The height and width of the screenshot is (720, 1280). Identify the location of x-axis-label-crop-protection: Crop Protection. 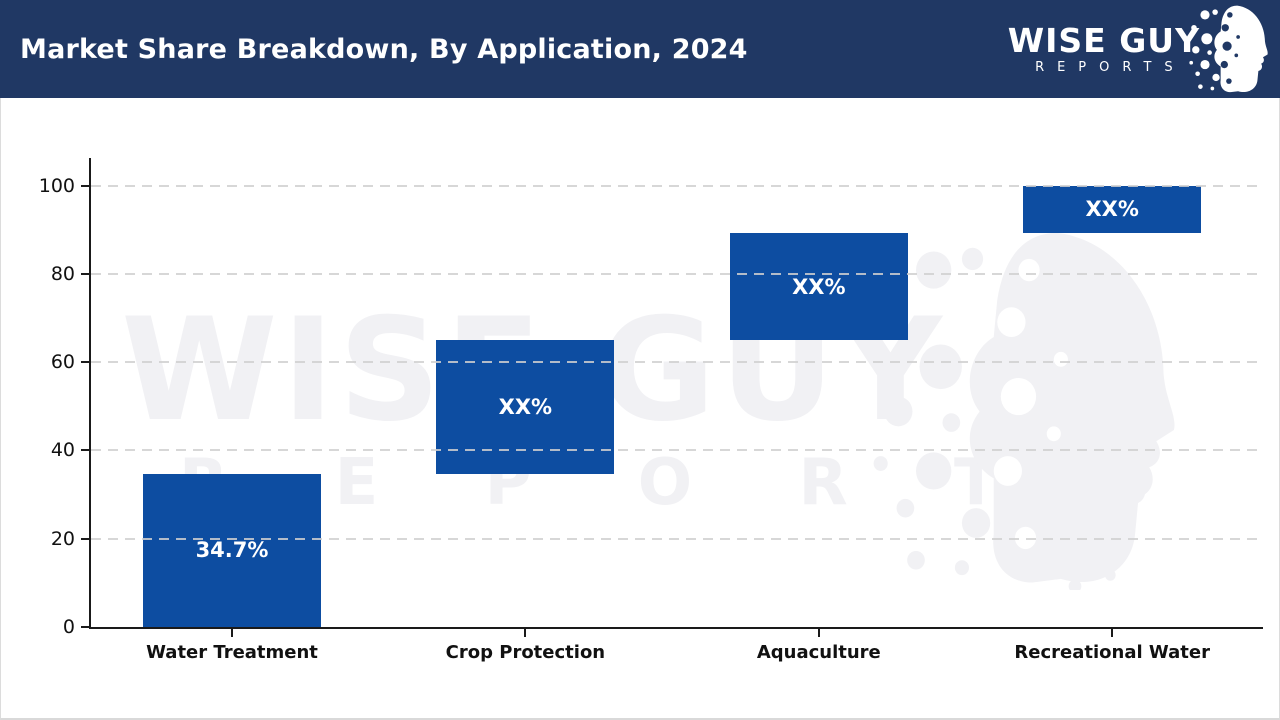
(525, 652).